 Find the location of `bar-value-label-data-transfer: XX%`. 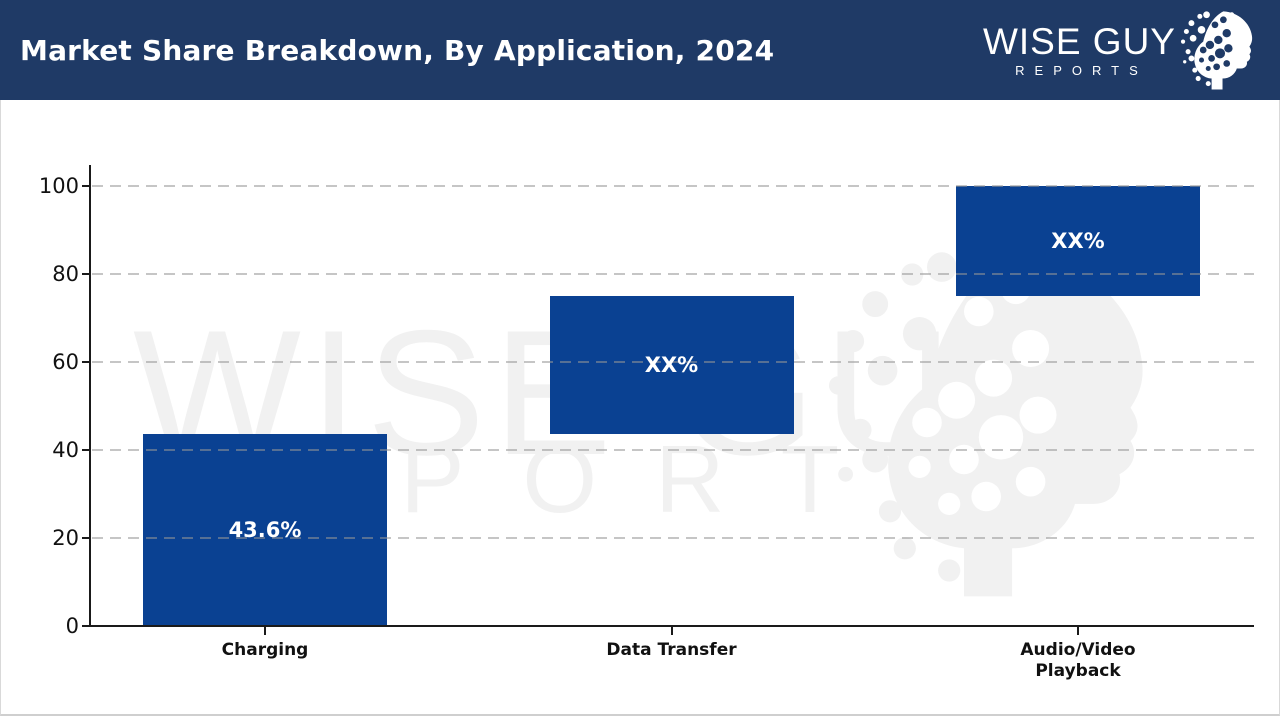

bar-value-label-data-transfer: XX% is located at coordinates (671, 365).